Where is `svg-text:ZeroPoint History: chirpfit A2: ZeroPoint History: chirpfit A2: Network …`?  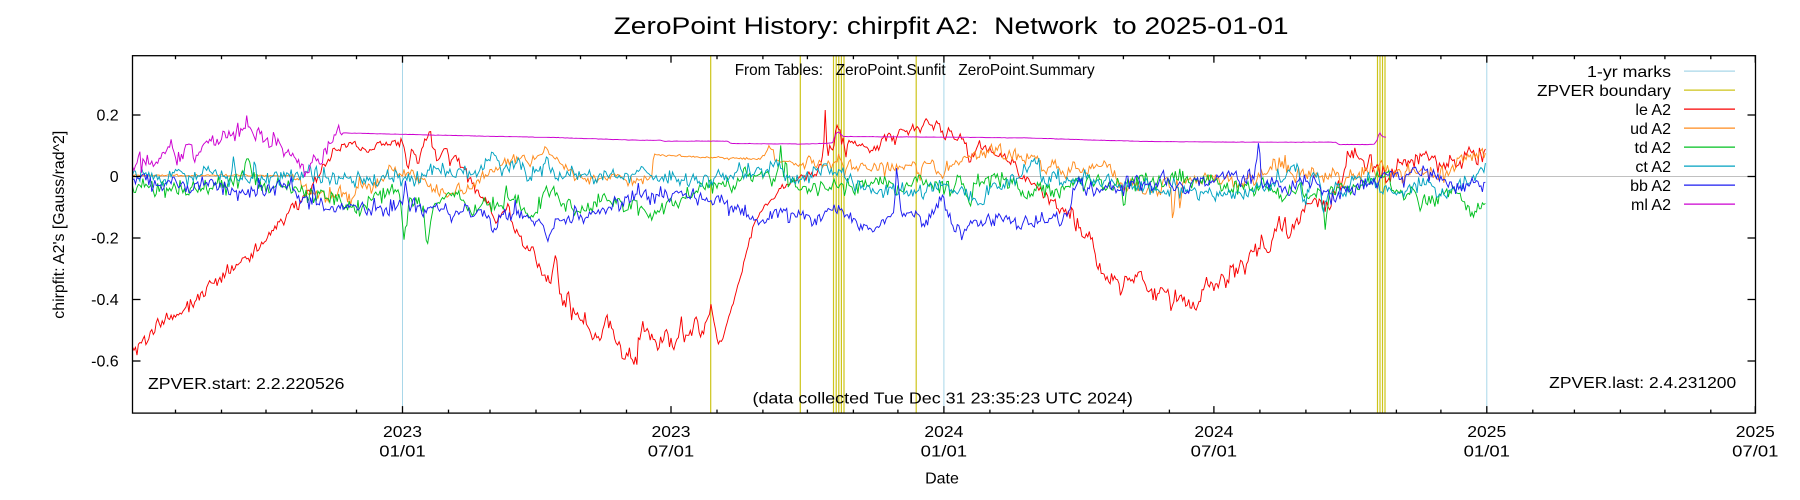 svg-text:ZeroPoint History: chirpfit A2: ZeroPoint History: chirpfit A2: Network … is located at coordinates (951, 26).